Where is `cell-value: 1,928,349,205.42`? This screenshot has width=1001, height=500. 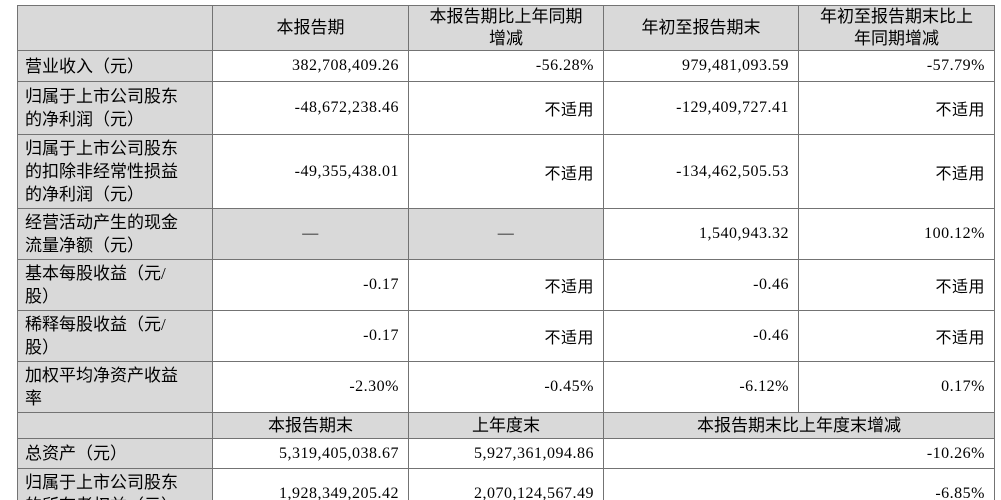 cell-value: 1,928,349,205.42 is located at coordinates (310, 484).